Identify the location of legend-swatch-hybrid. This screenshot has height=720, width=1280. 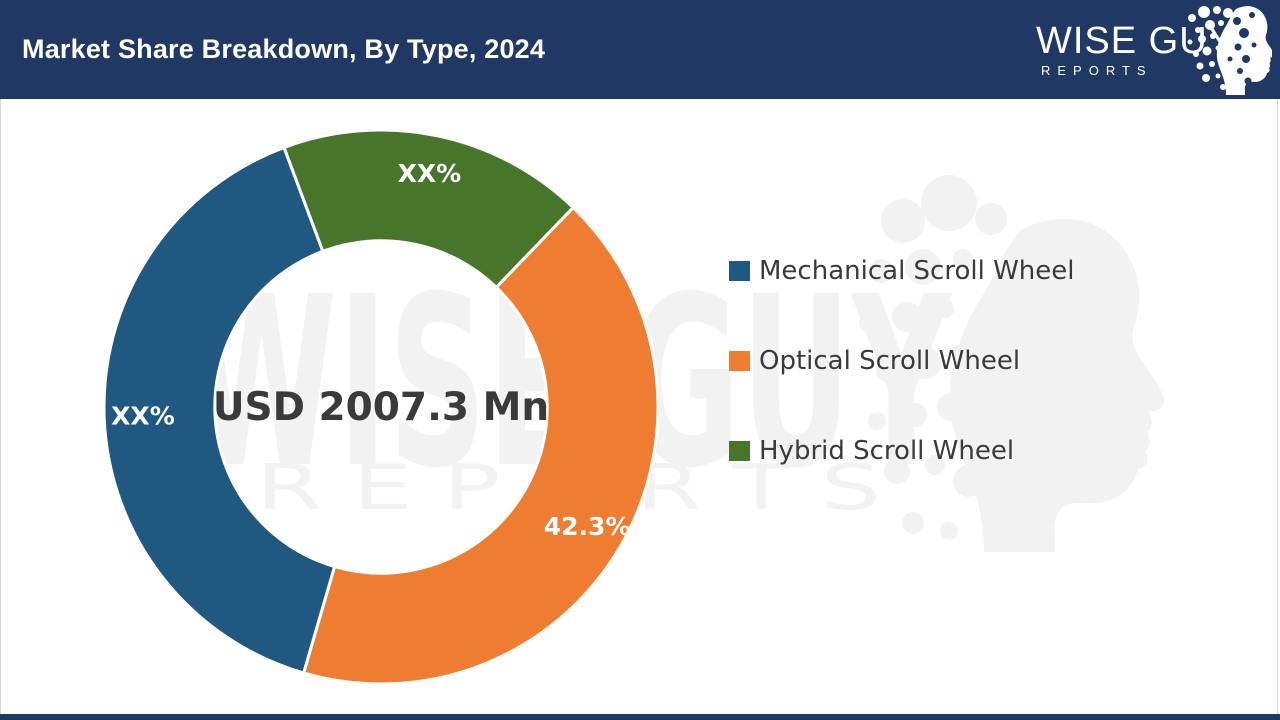
(739, 451).